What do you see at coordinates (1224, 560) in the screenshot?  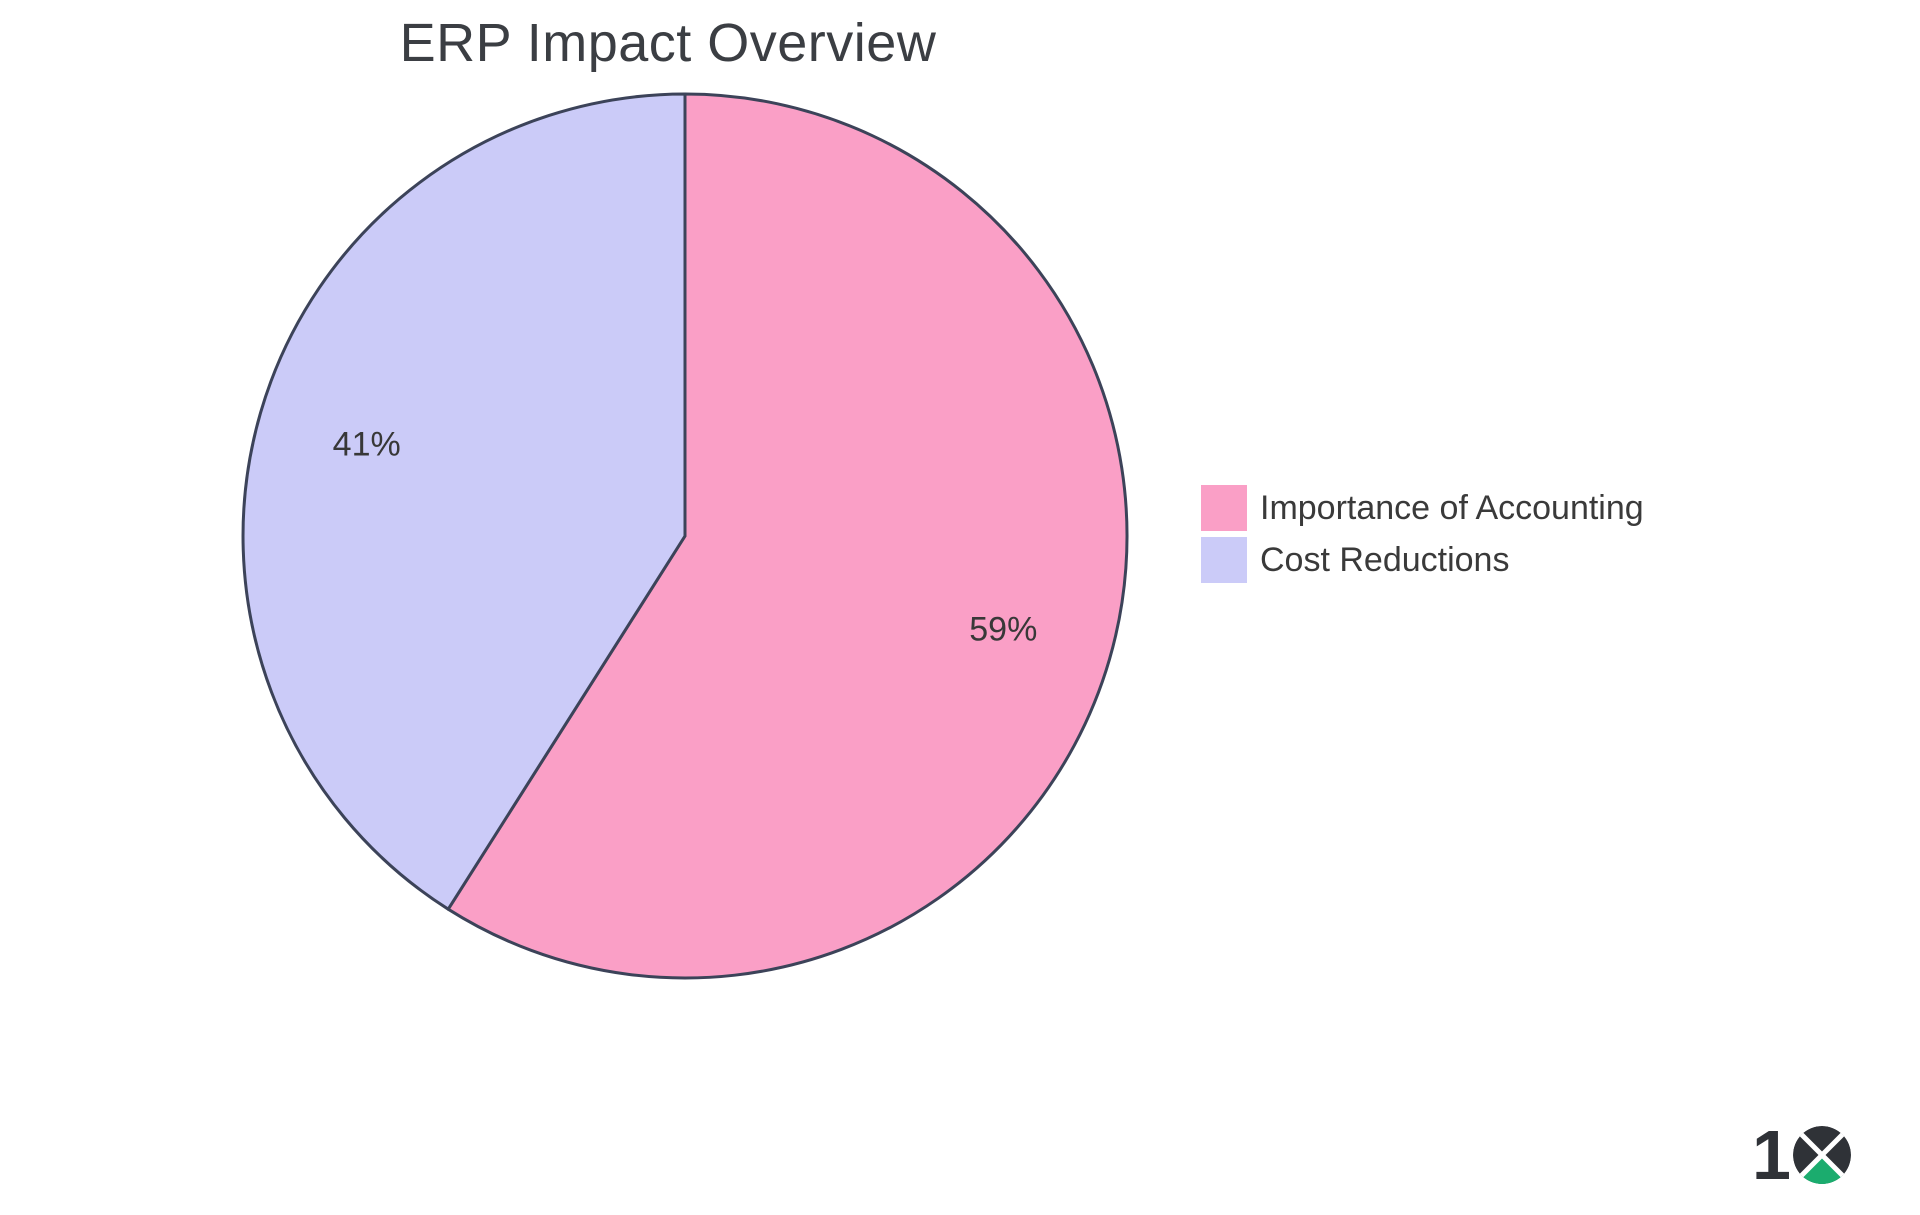 I see `legend-swatch-cost-reductions` at bounding box center [1224, 560].